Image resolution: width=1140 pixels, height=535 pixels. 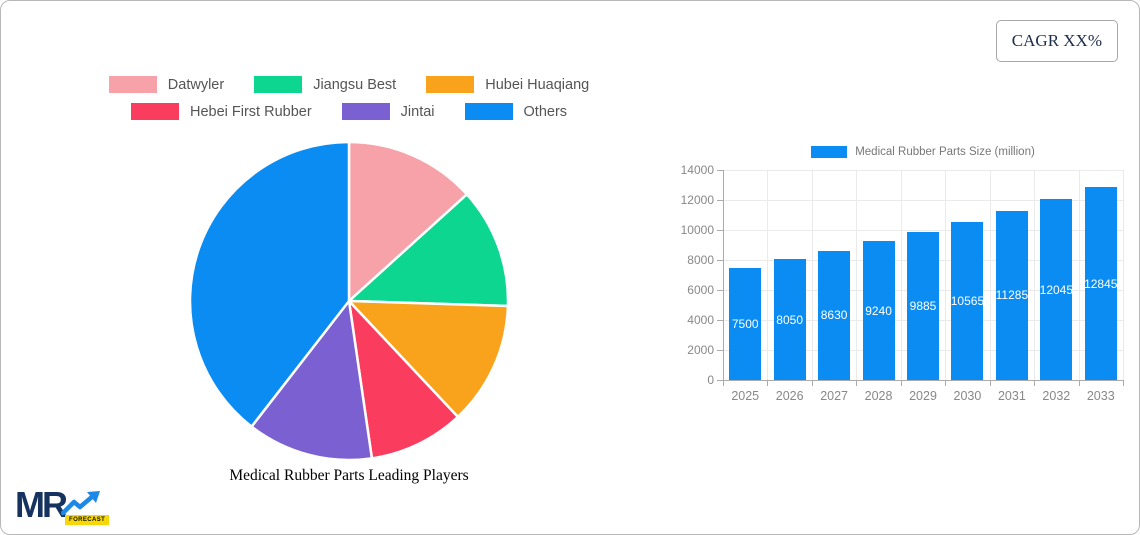 I want to click on legend-label: Jiangsu Best, so click(x=355, y=84).